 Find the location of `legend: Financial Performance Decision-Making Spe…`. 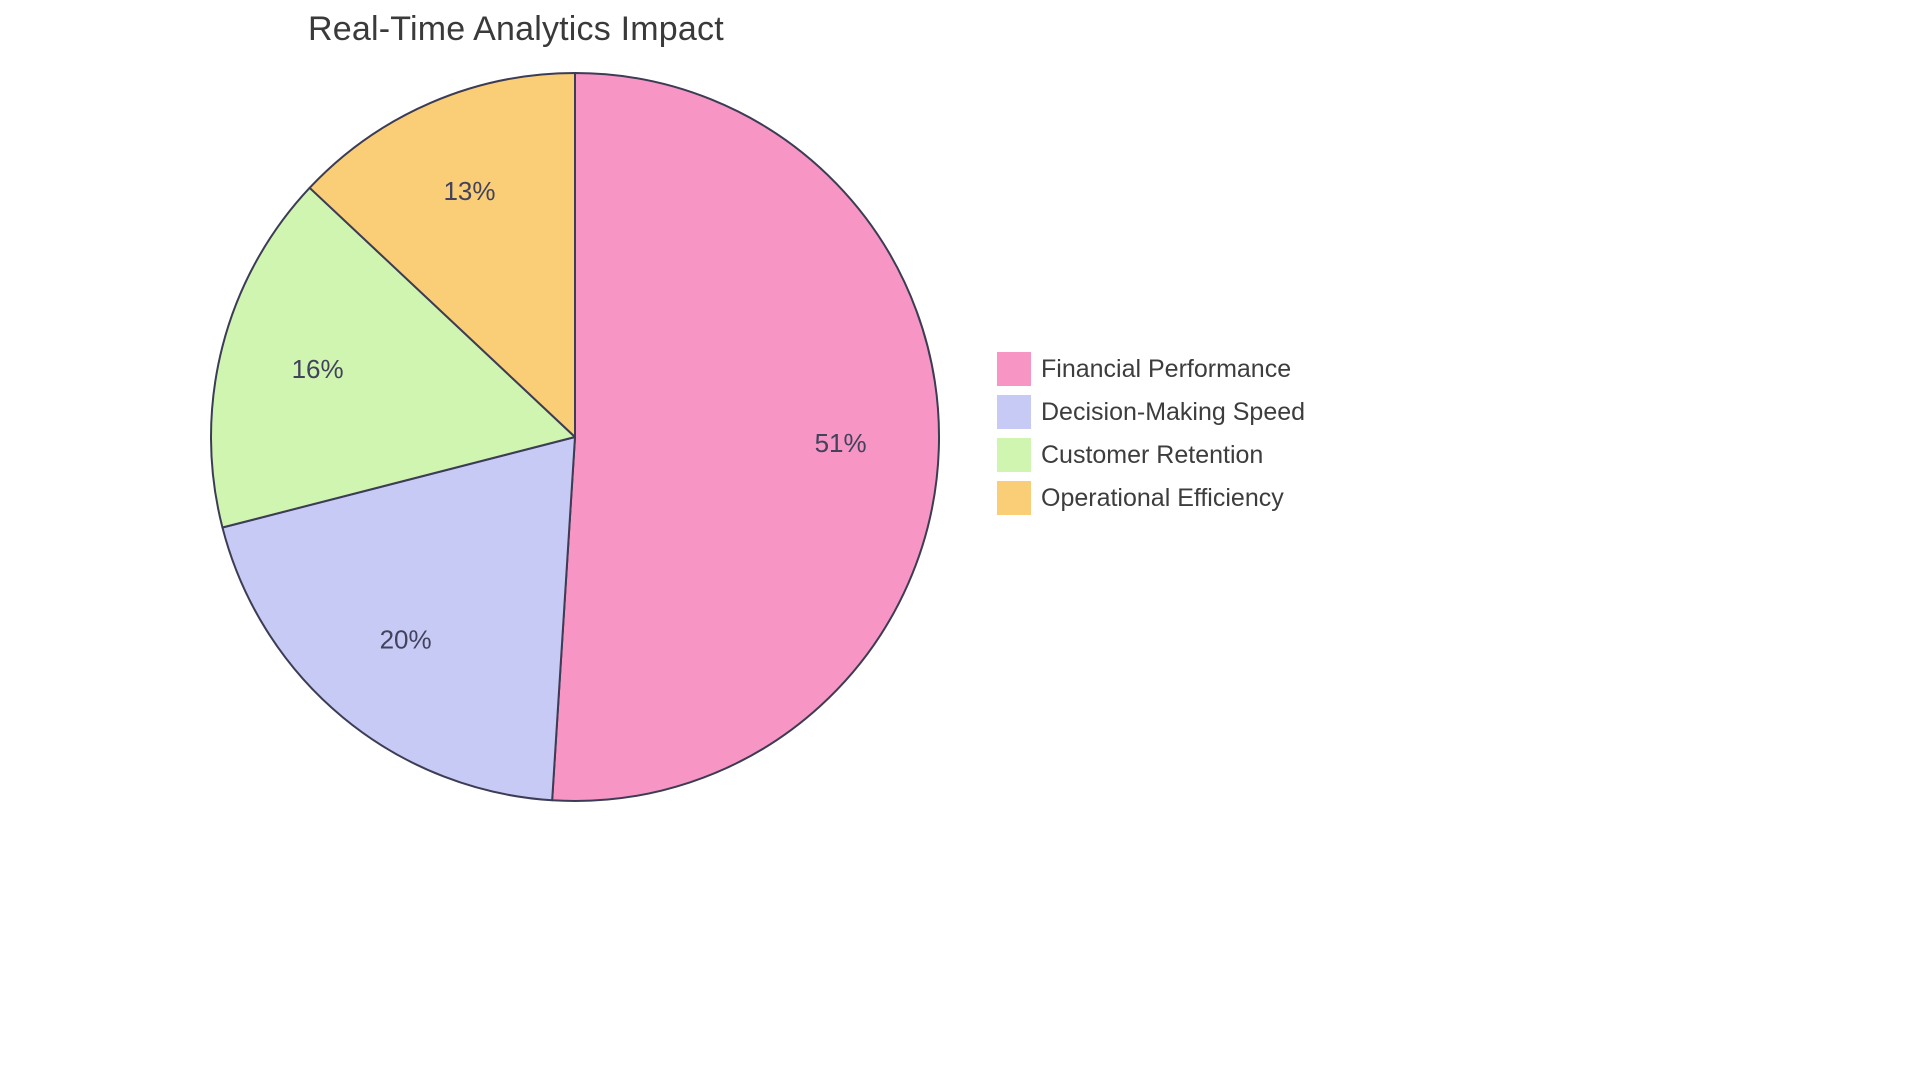

legend: Financial Performance Decision-Making Spe… is located at coordinates (1151, 433).